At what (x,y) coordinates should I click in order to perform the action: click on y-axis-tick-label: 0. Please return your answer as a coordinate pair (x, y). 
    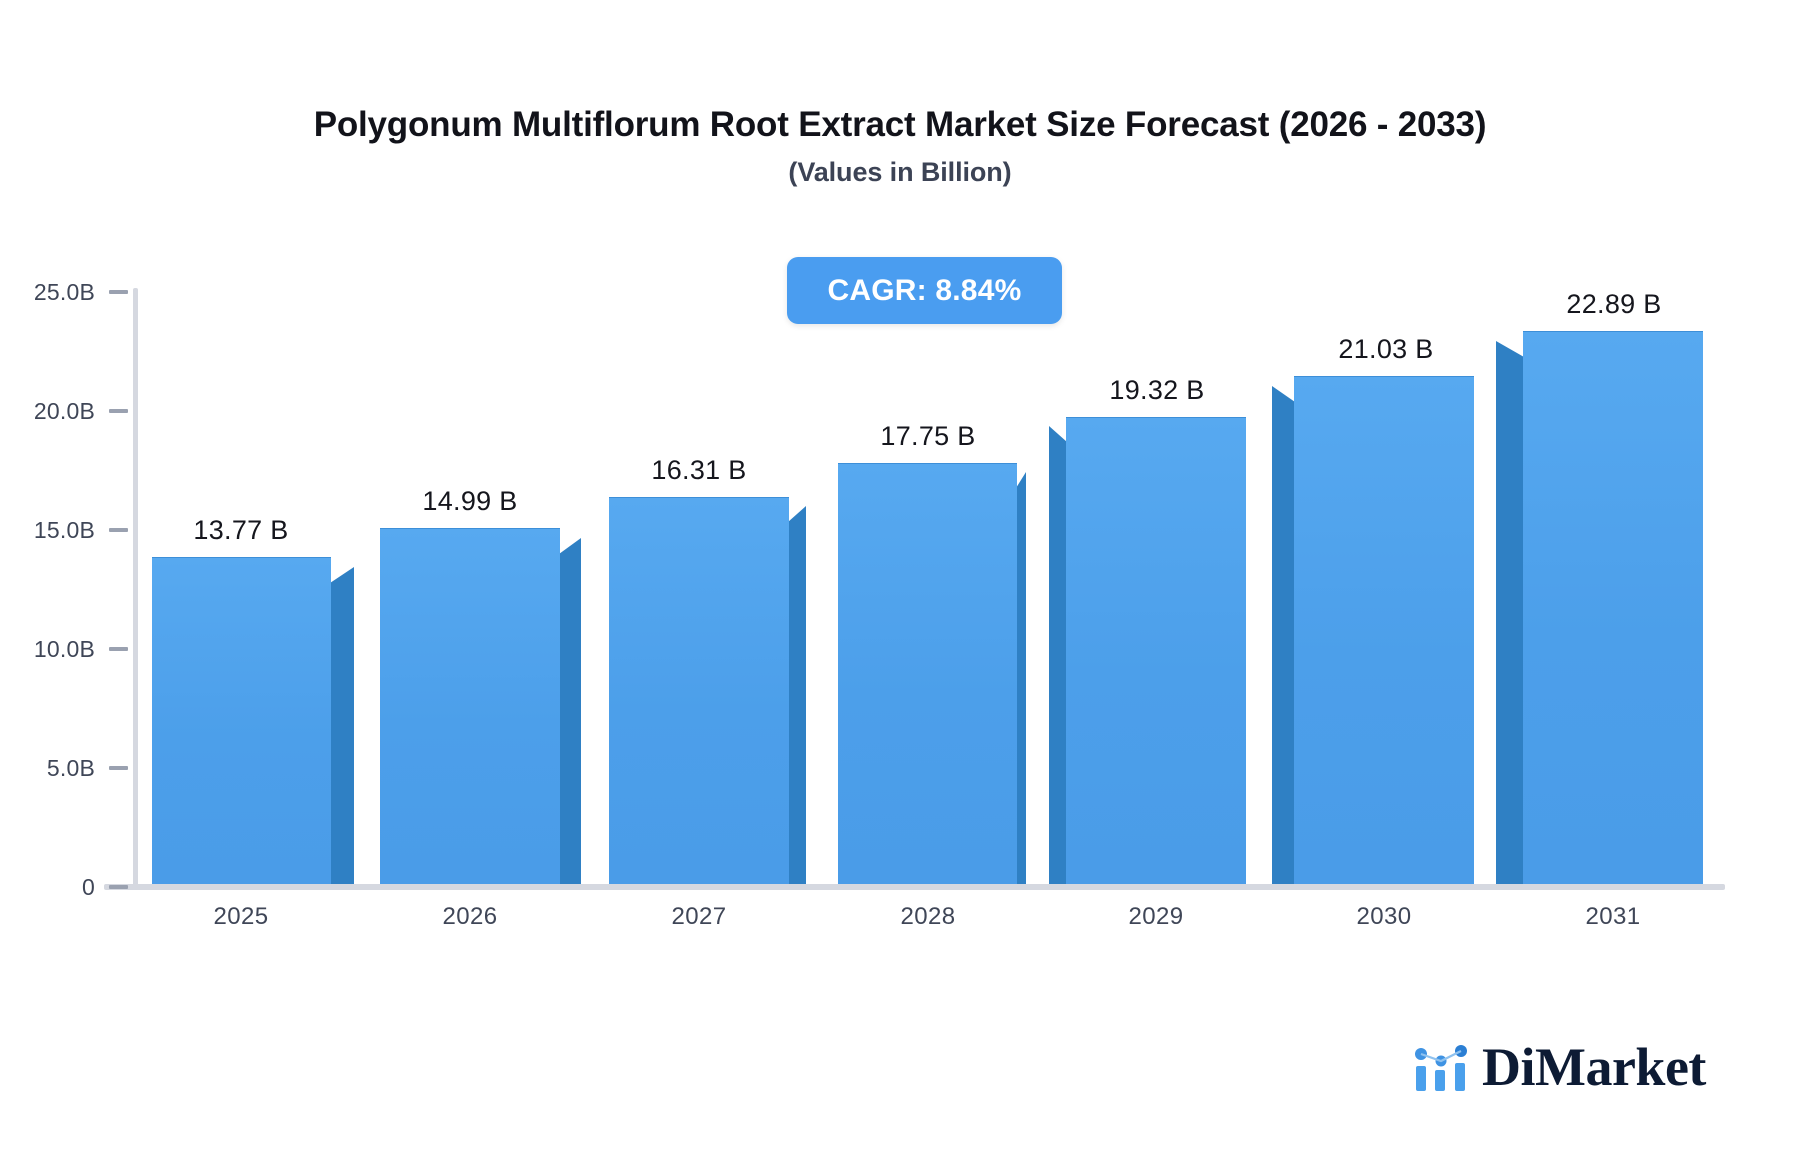
    Looking at the image, I should click on (88, 886).